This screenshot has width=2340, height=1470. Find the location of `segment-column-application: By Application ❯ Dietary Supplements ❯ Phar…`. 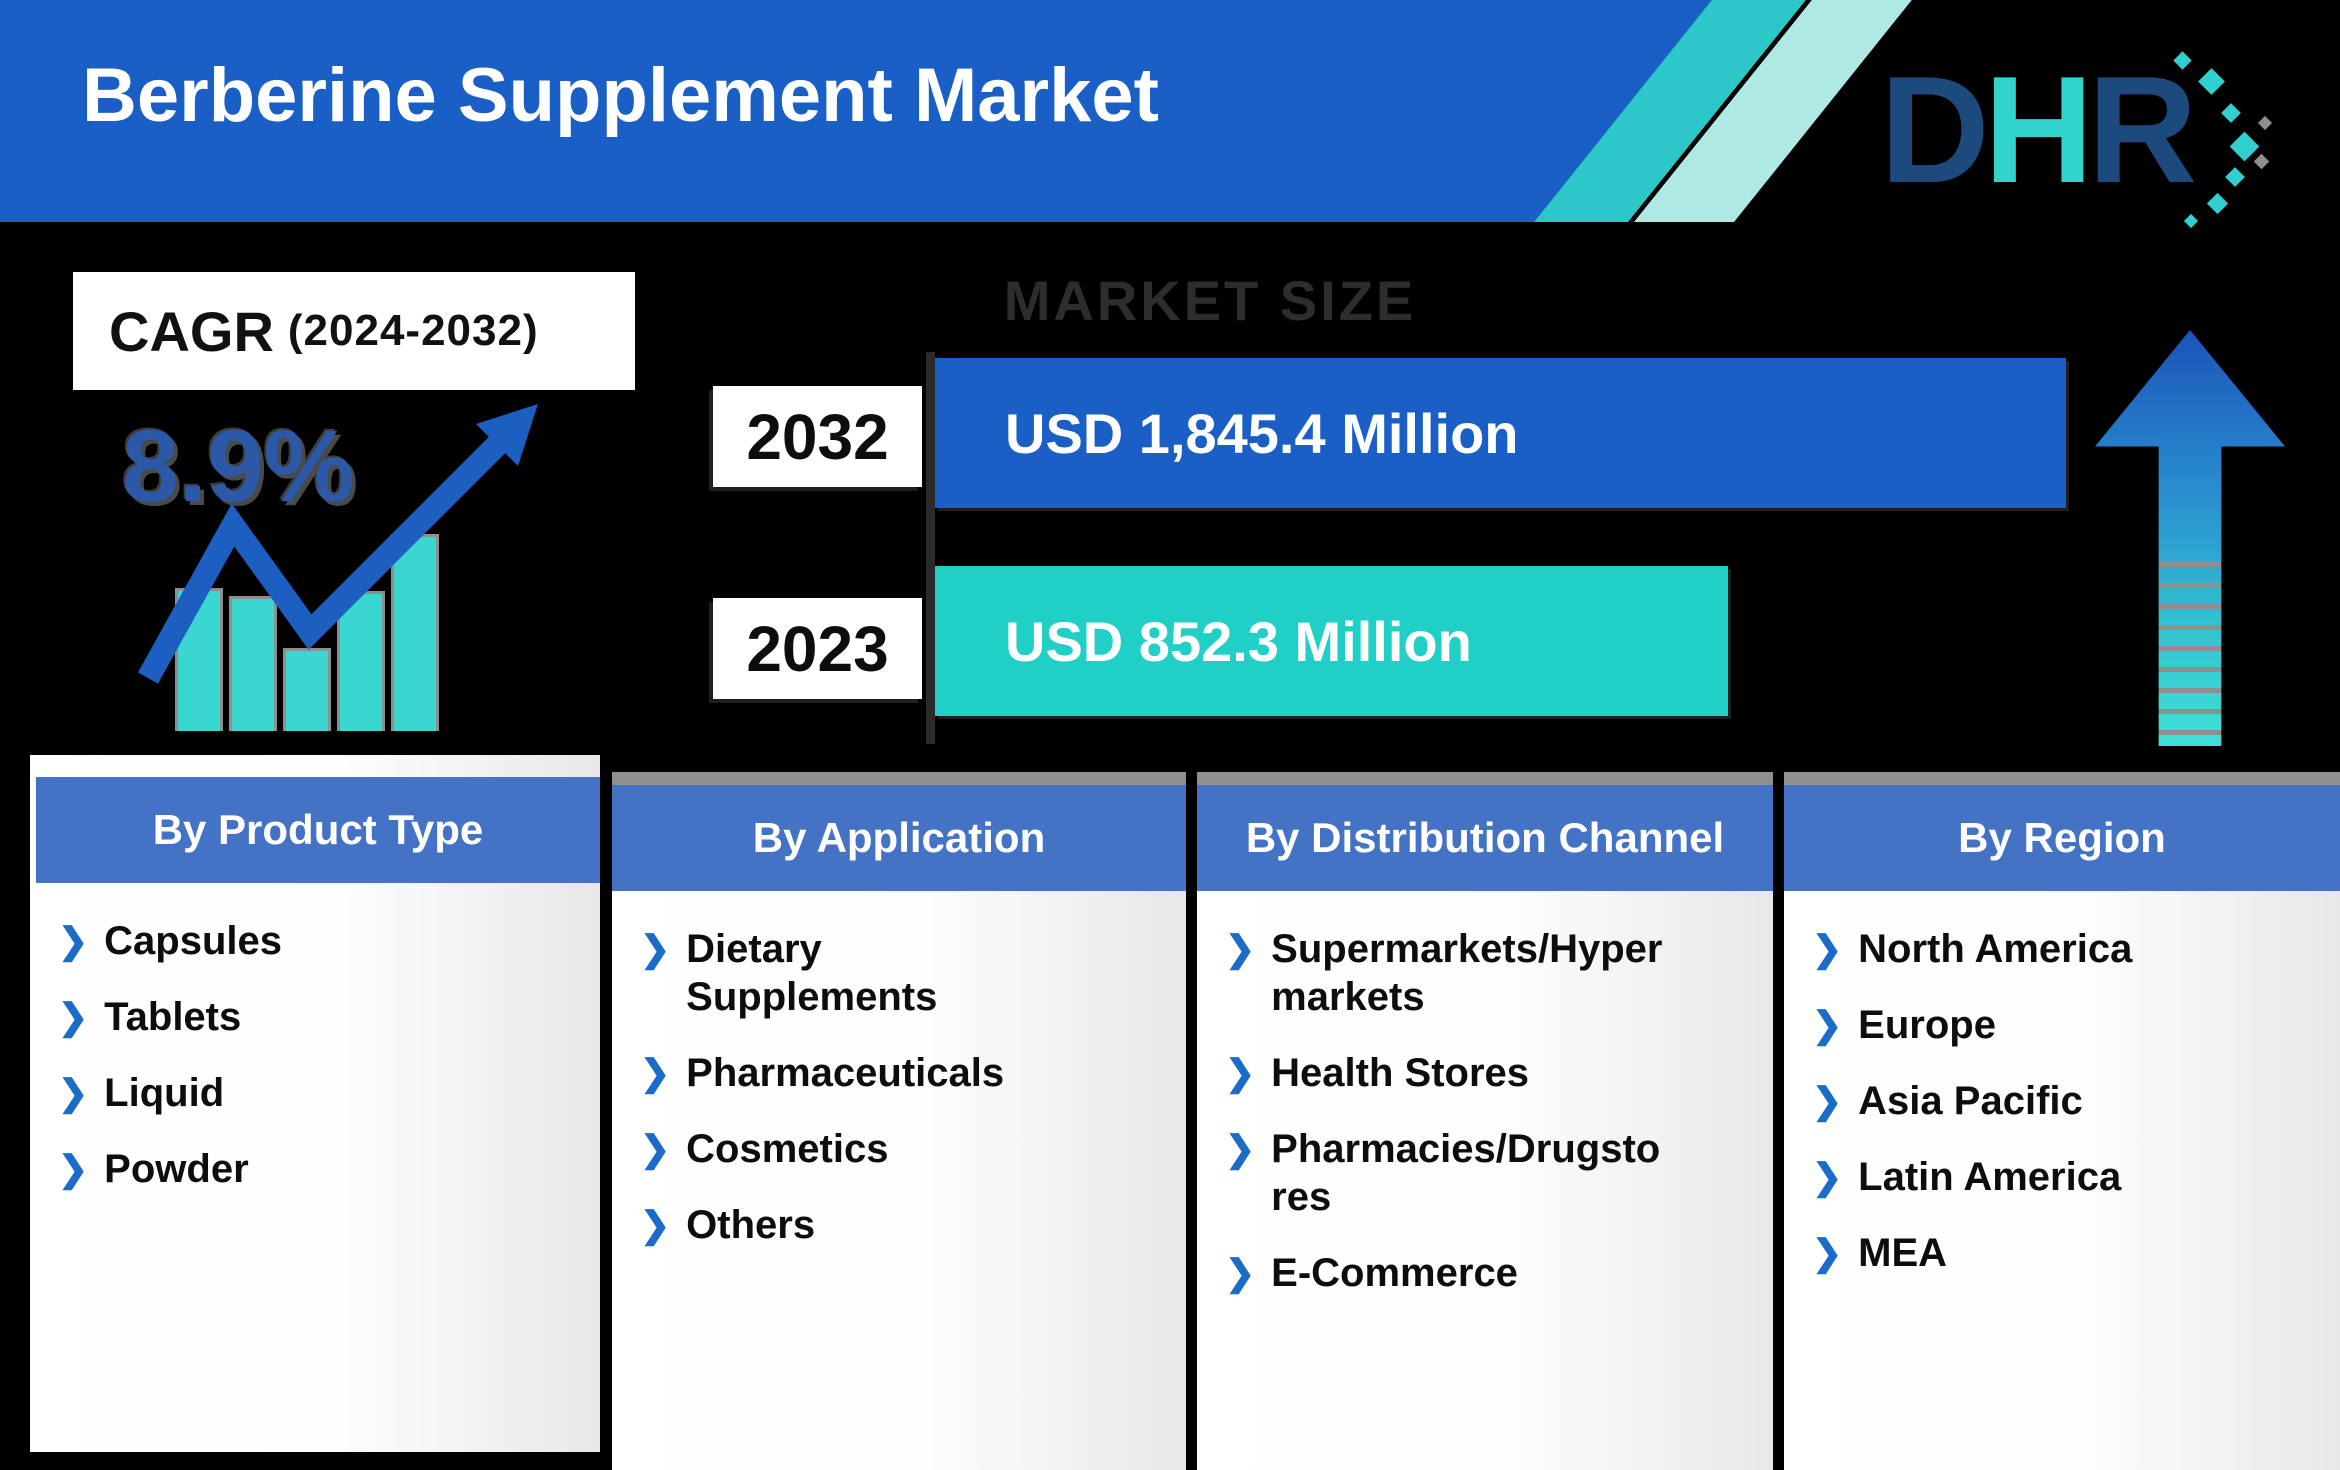

segment-column-application: By Application ❯ Dietary Supplements ❯ Phar… is located at coordinates (899, 1121).